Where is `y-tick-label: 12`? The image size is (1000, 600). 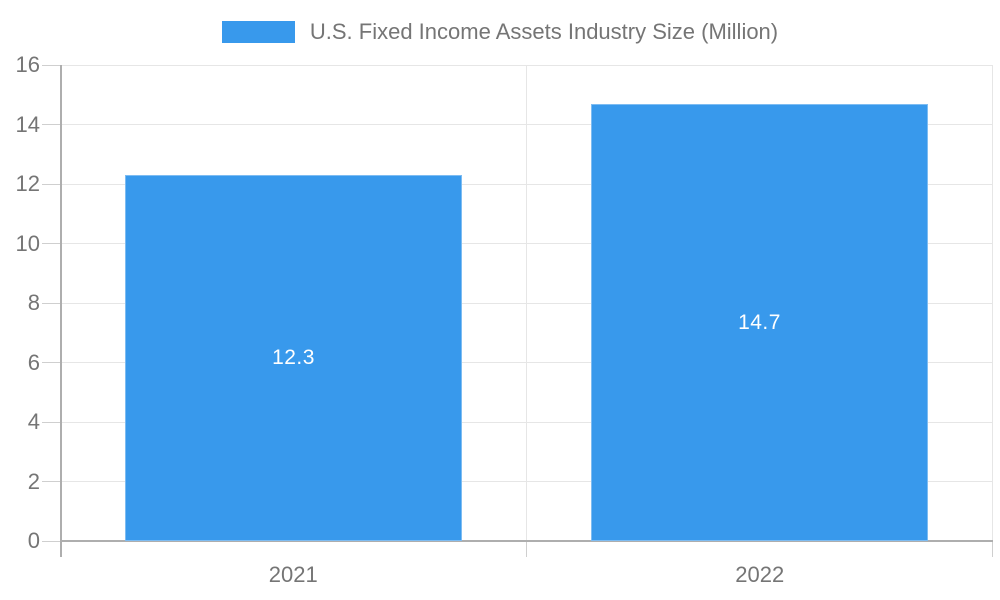 y-tick-label: 12 is located at coordinates (27, 183).